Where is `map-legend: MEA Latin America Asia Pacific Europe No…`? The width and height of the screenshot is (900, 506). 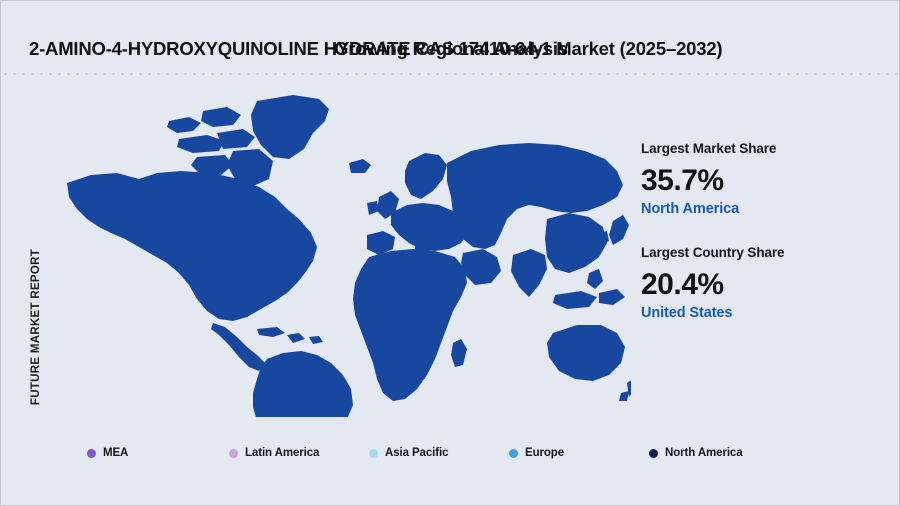 map-legend: MEA Latin America Asia Pacific Europe No… is located at coordinates (467, 457).